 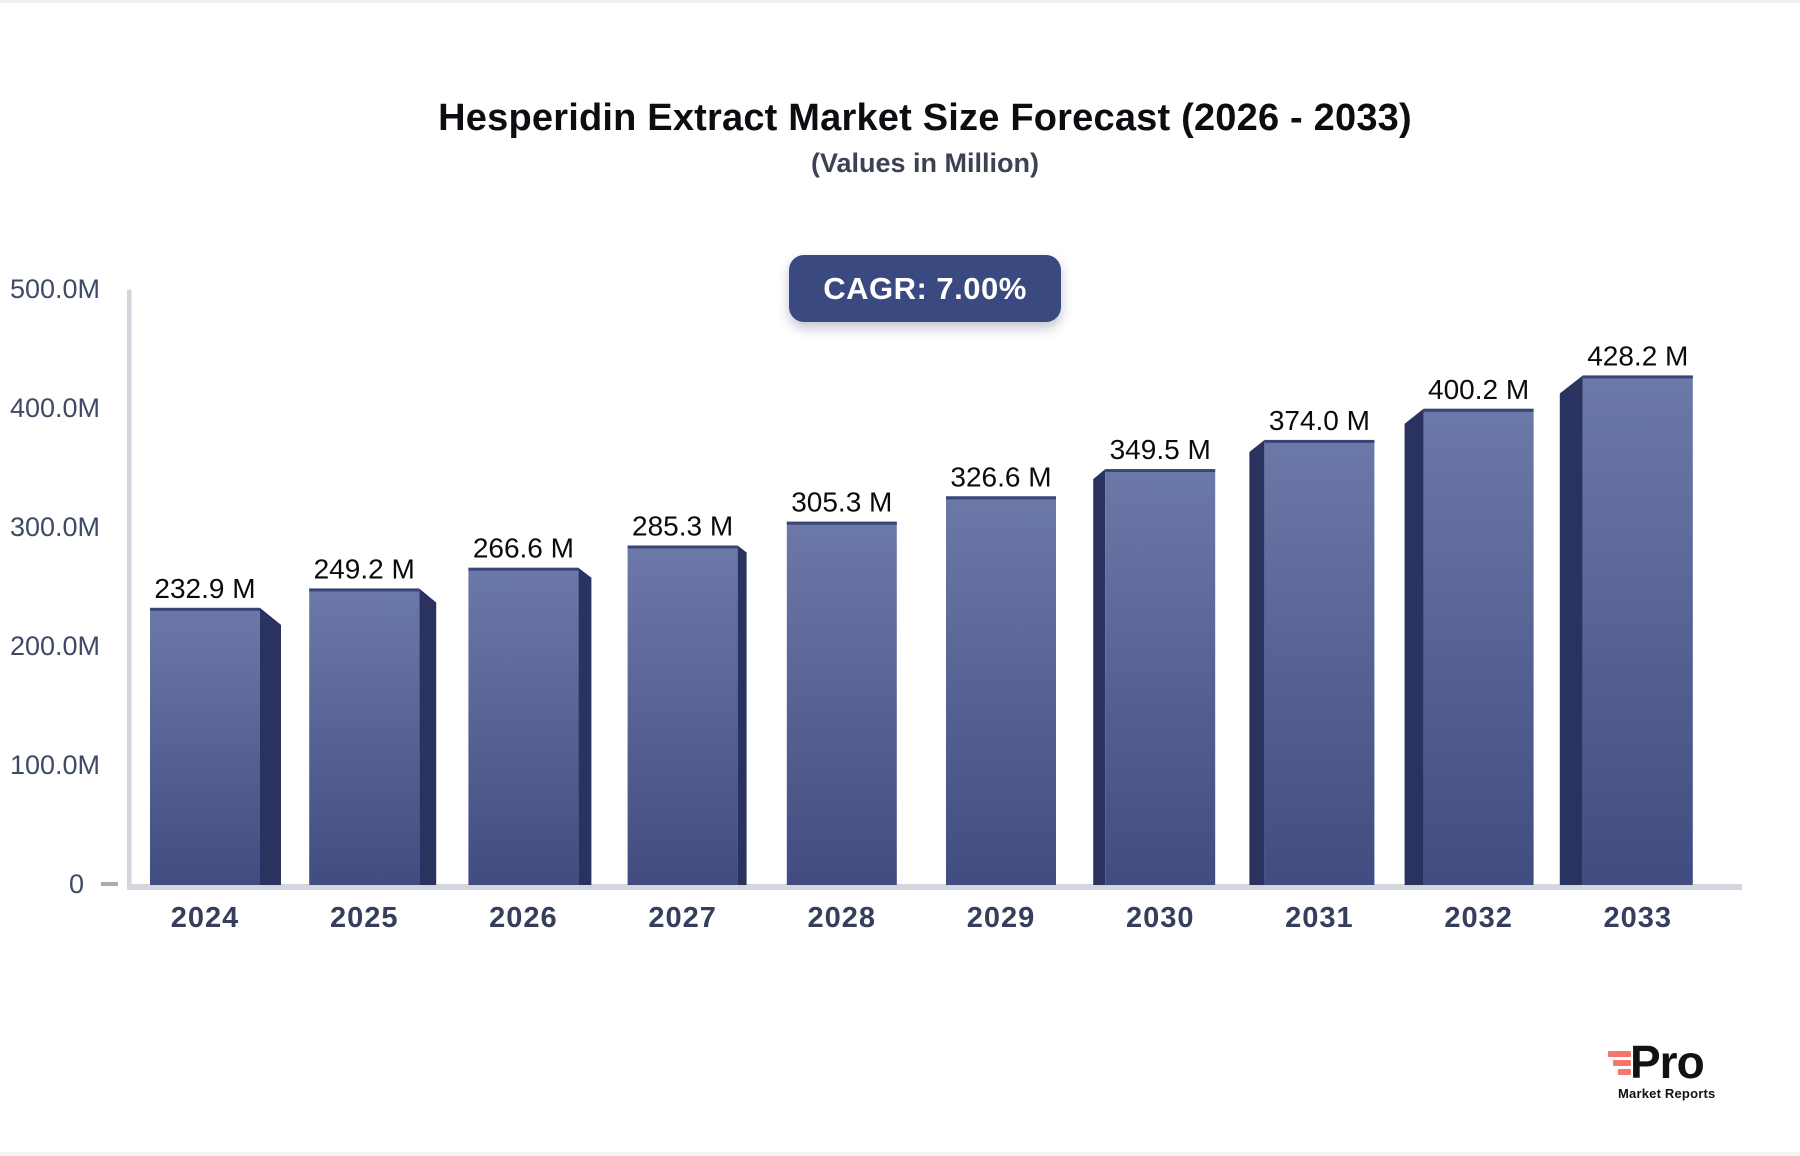 I want to click on x-tick-label: 2026, so click(x=523, y=918).